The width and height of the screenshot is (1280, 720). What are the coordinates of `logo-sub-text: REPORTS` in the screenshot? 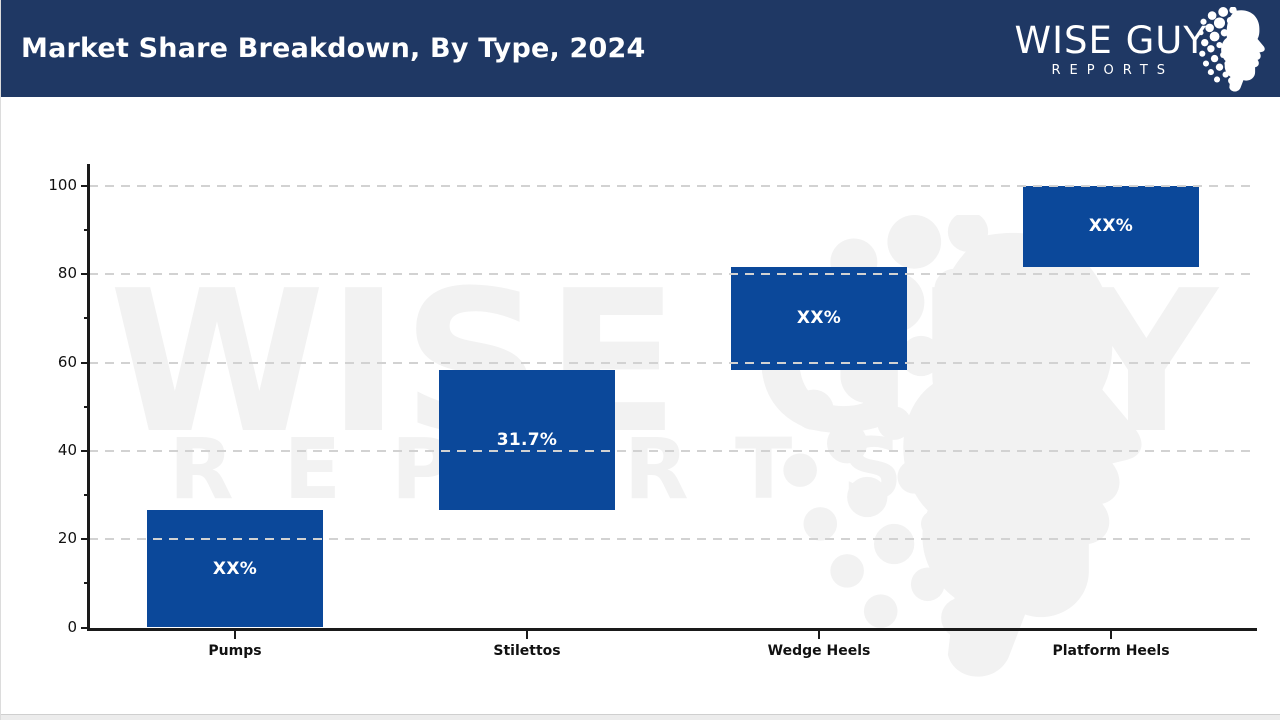 It's located at (1113, 70).